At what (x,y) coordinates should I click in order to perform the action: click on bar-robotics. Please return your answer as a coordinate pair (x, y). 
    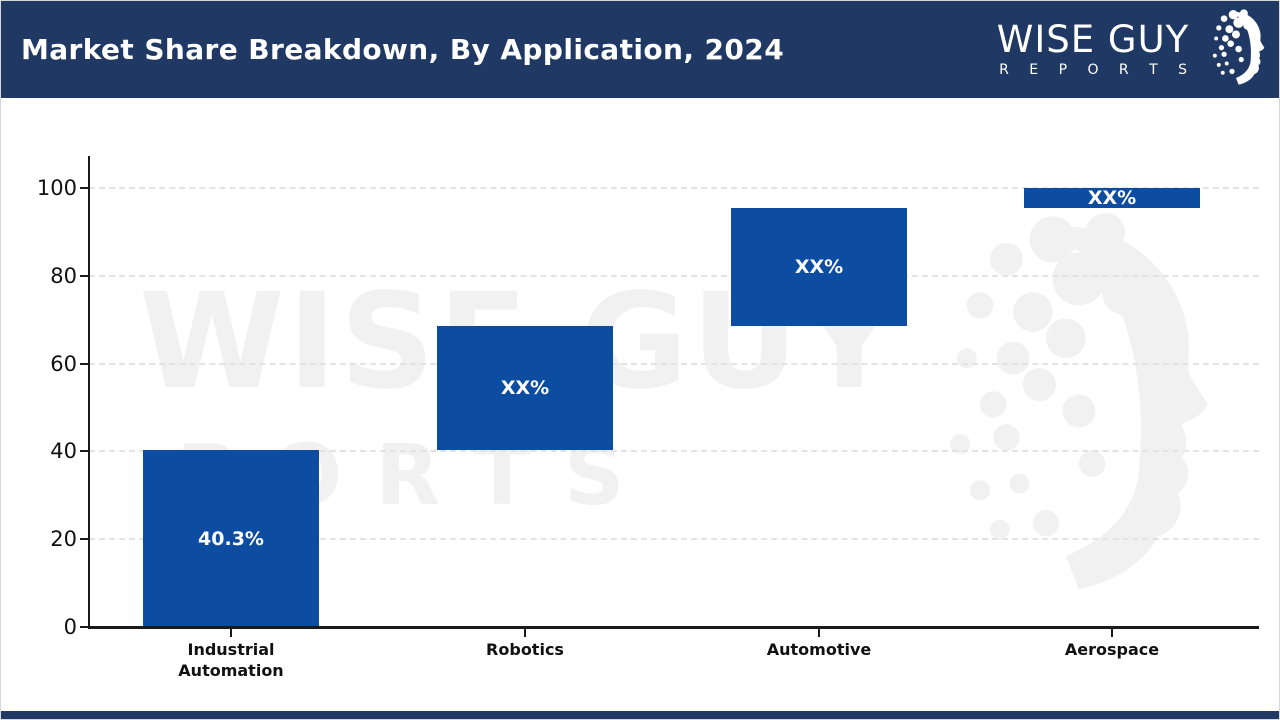
    Looking at the image, I should click on (525, 388).